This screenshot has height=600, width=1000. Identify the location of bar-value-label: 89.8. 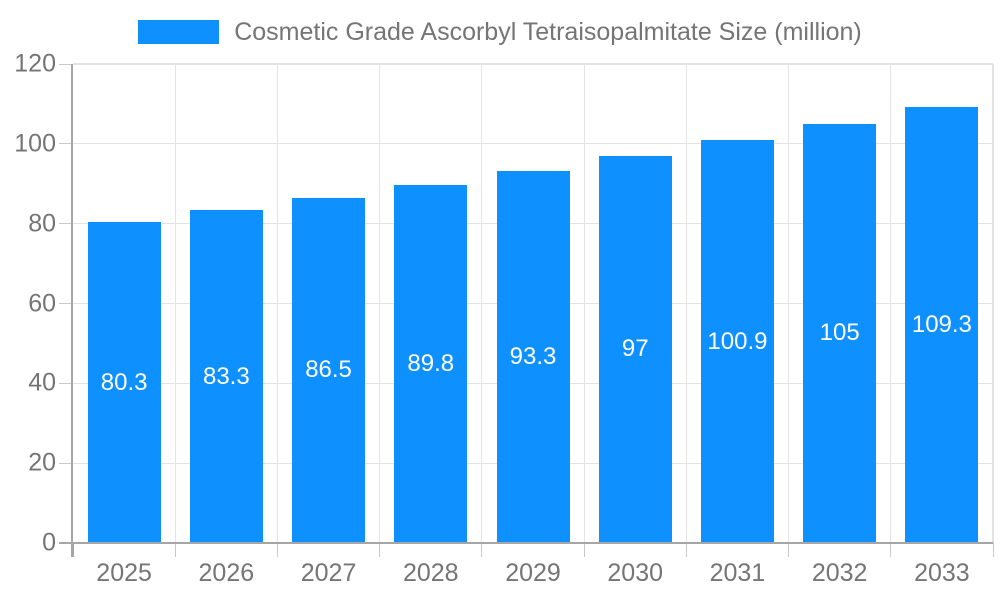
(431, 363).